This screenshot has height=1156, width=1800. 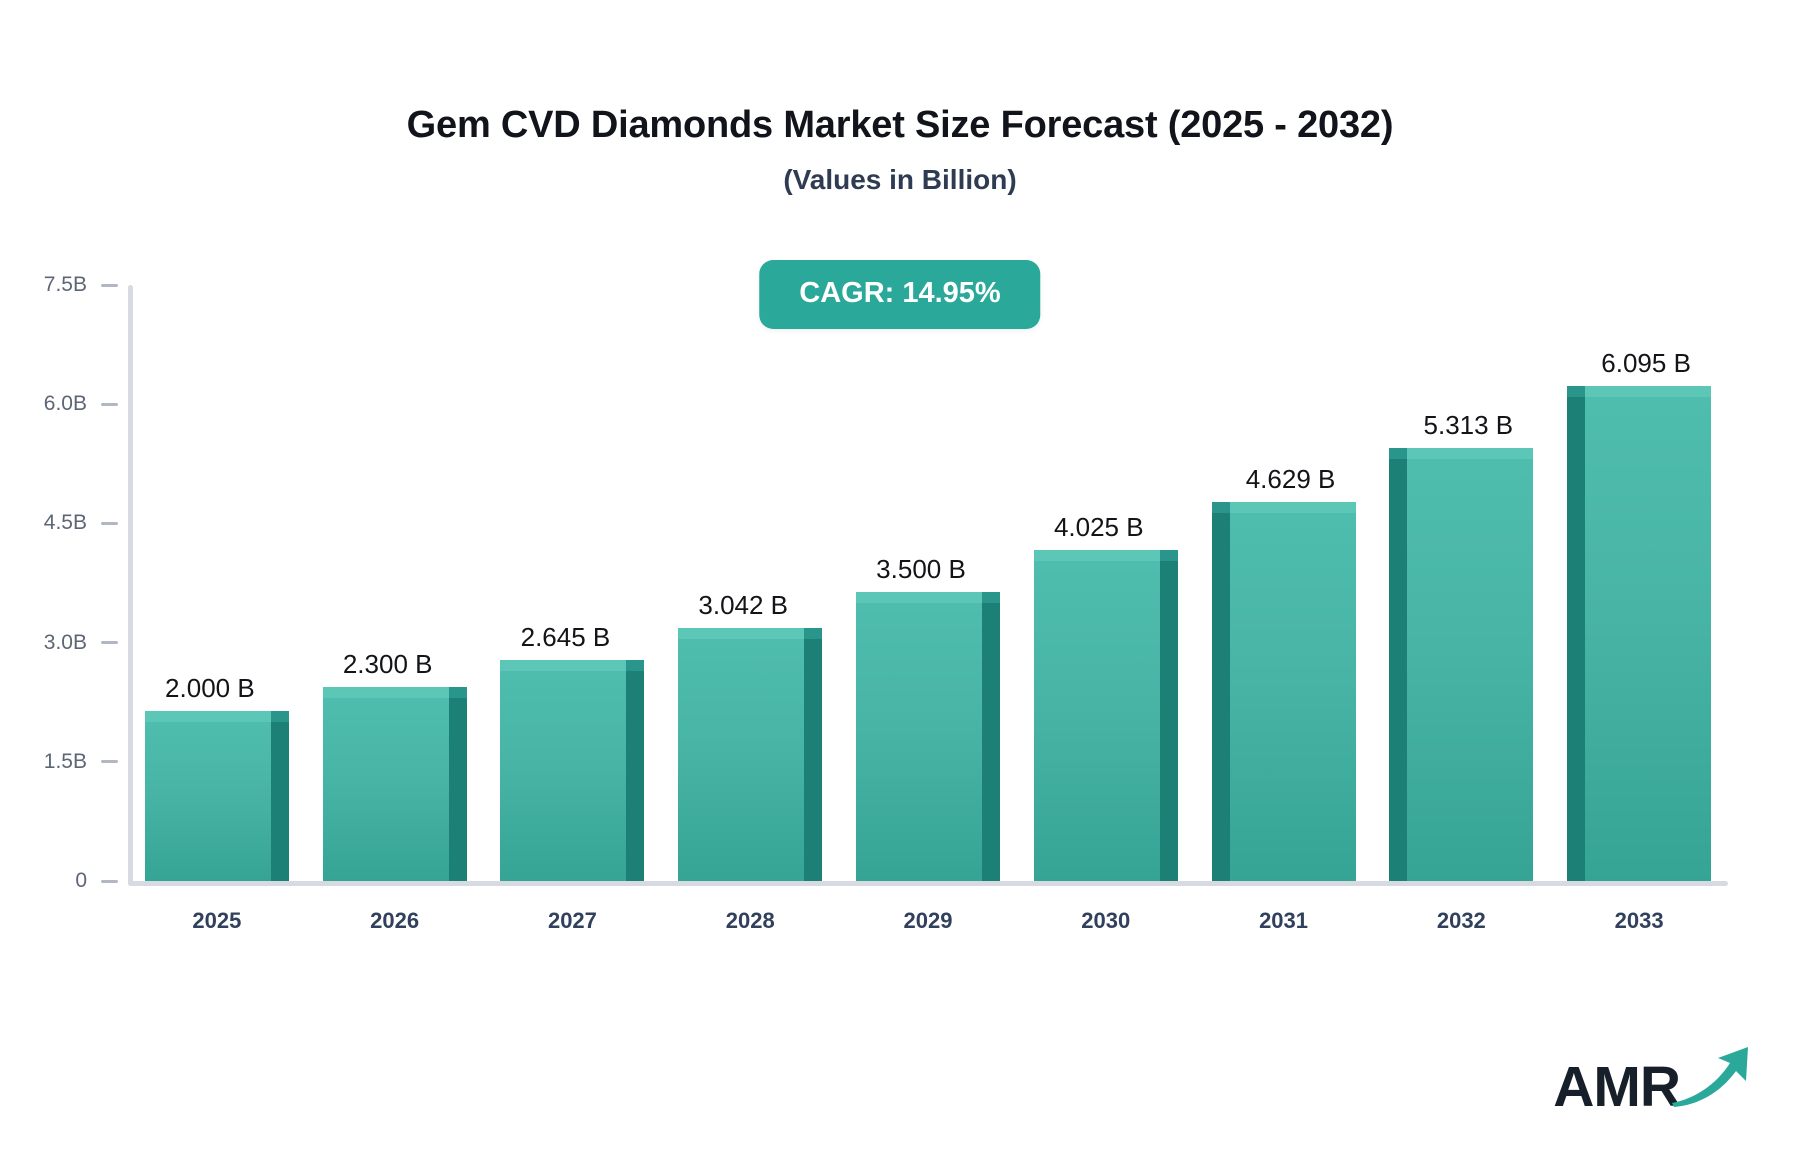 What do you see at coordinates (1711, 1077) in the screenshot?
I see `growth-arrow-icon` at bounding box center [1711, 1077].